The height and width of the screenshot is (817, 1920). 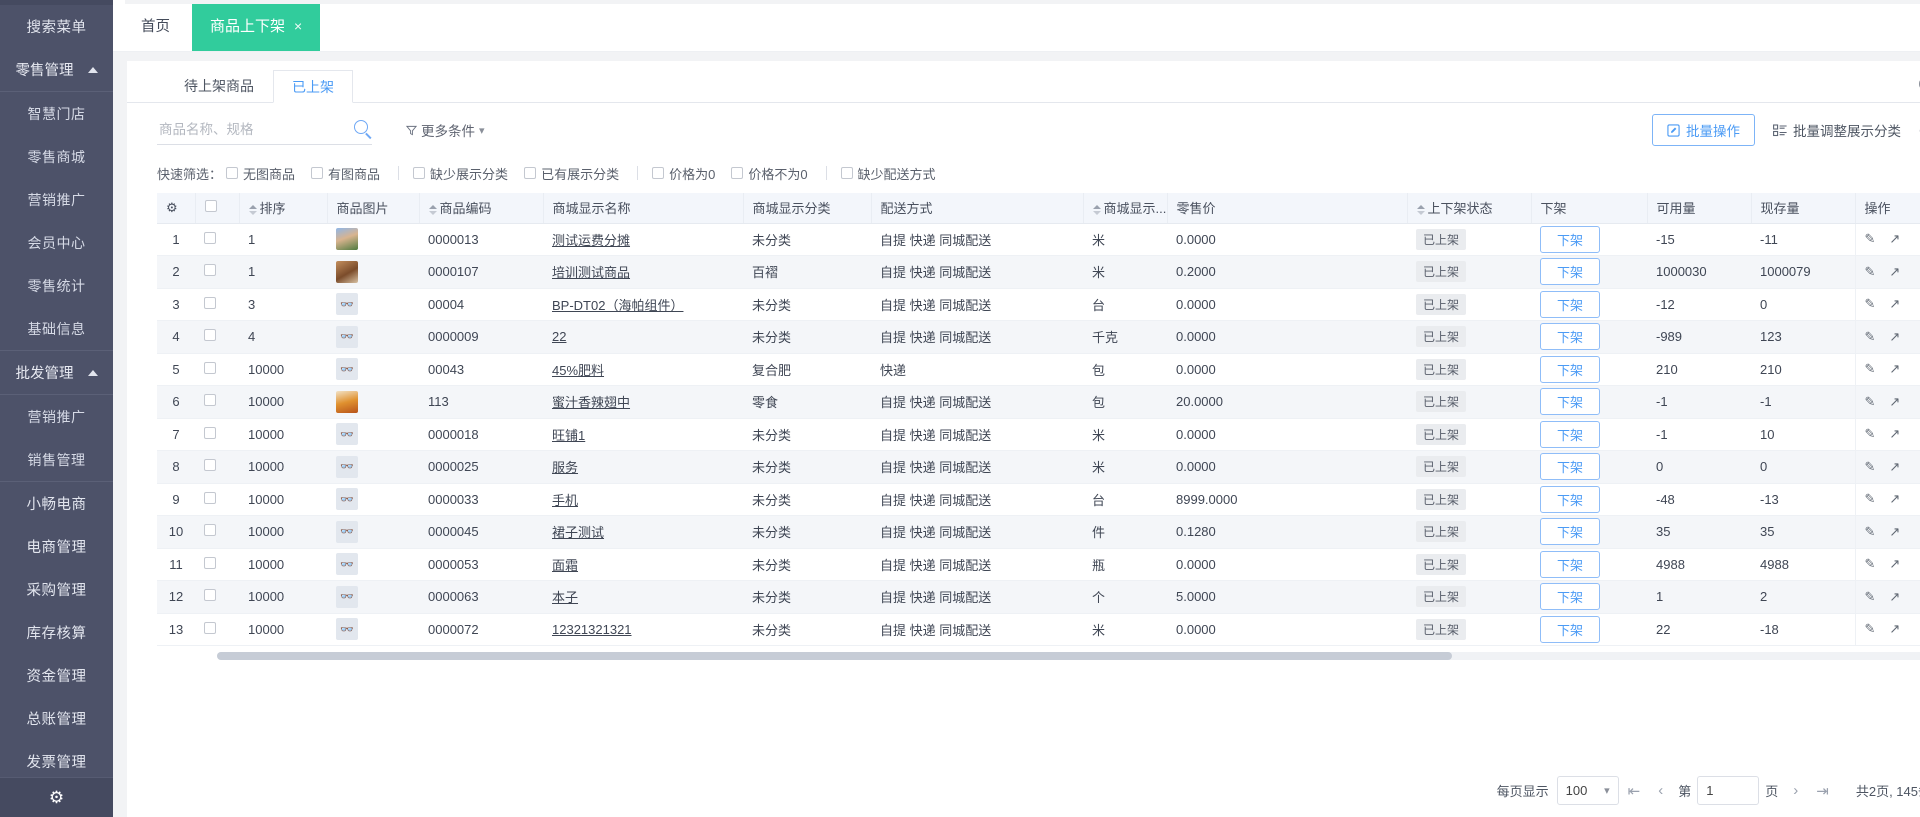 I want to click on quick-filter-has-category: 已有展示分类, so click(x=571, y=173).